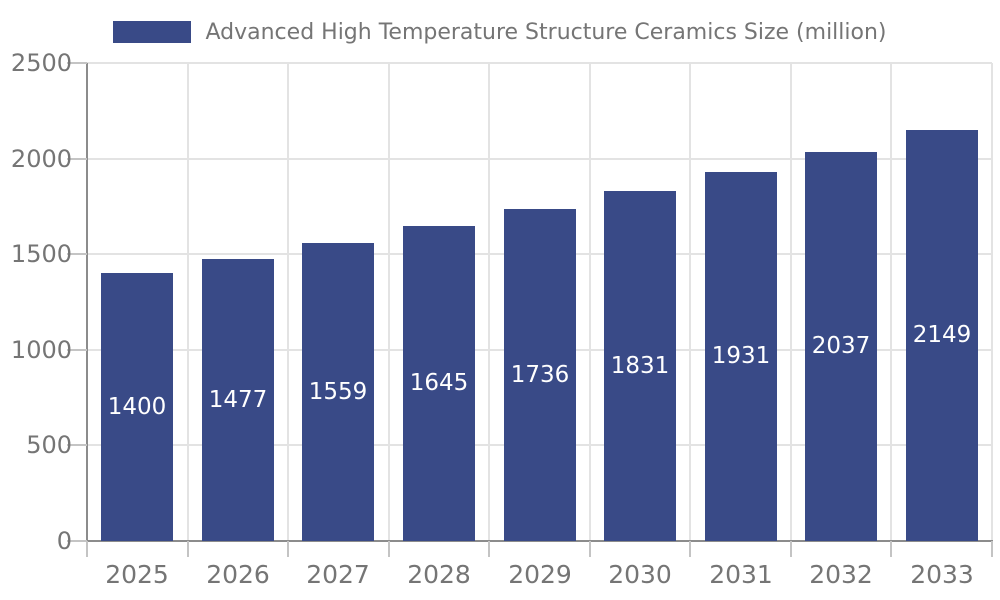 This screenshot has height=600, width=1000. I want to click on bar: 2149, so click(942, 335).